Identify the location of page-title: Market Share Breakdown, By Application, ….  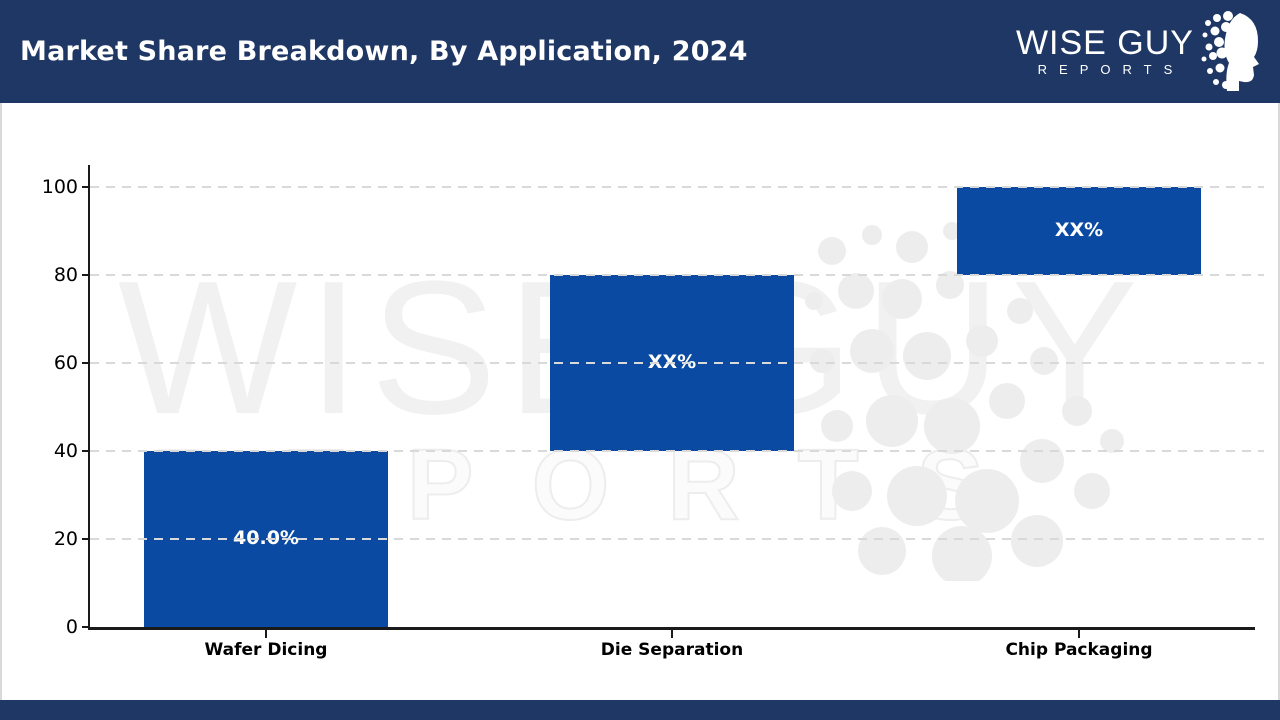
(384, 51).